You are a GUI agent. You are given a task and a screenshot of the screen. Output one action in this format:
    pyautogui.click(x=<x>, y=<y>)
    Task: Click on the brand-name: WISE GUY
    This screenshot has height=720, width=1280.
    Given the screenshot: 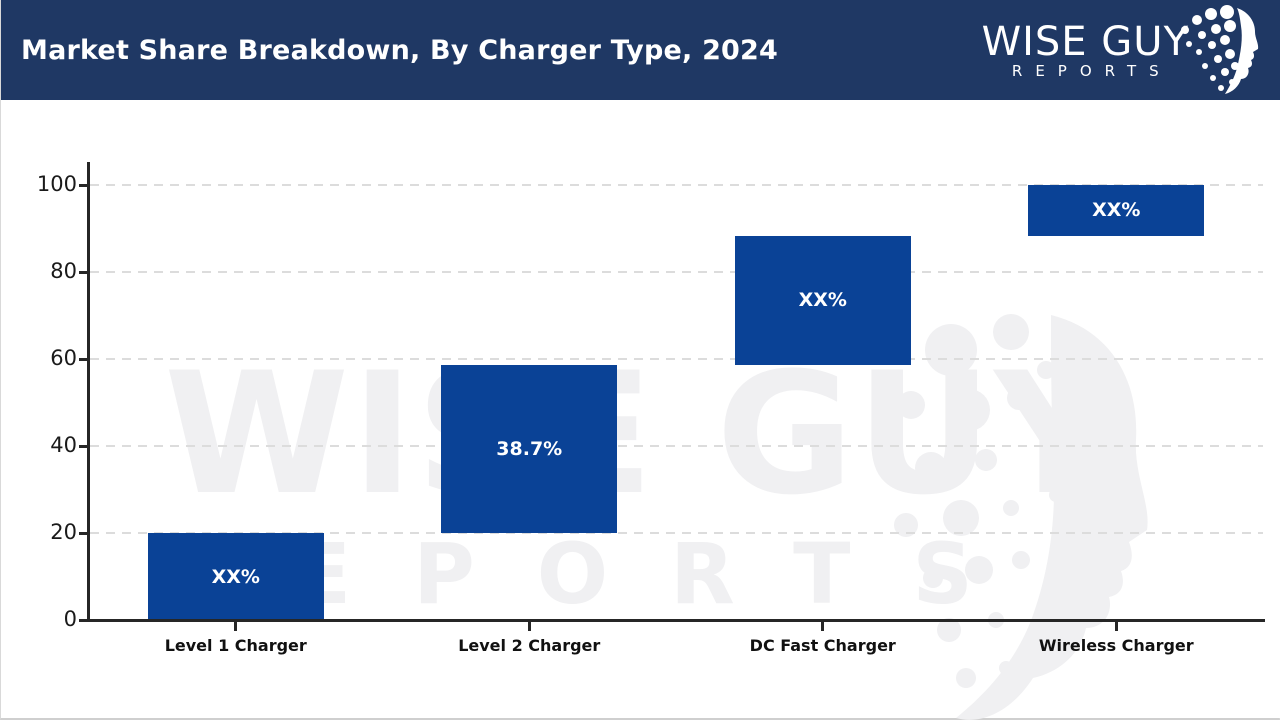 What is the action you would take?
    pyautogui.click(x=1085, y=41)
    